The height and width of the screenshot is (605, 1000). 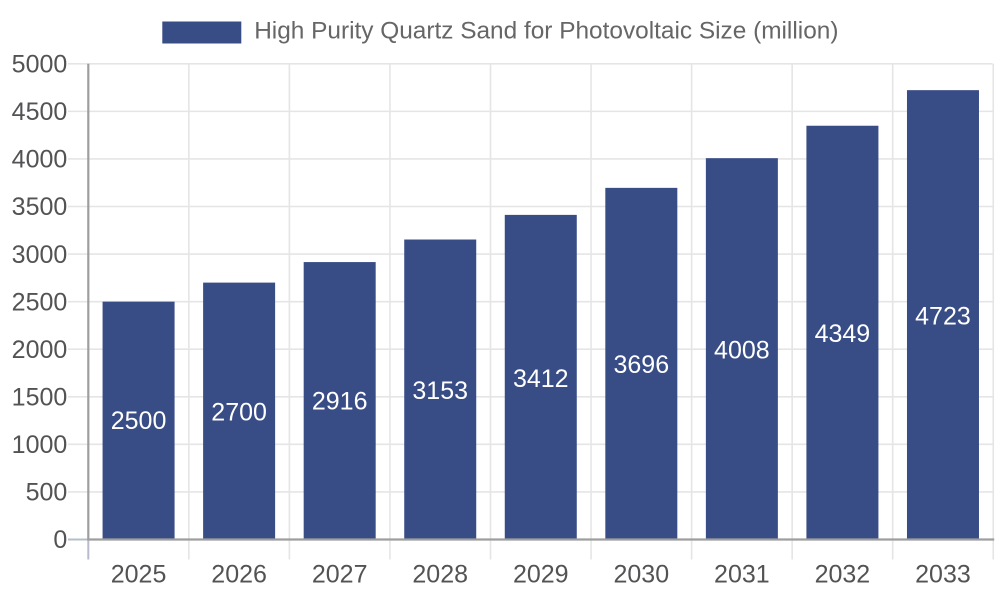 I want to click on svg-text: 4000, so click(x=40, y=160).